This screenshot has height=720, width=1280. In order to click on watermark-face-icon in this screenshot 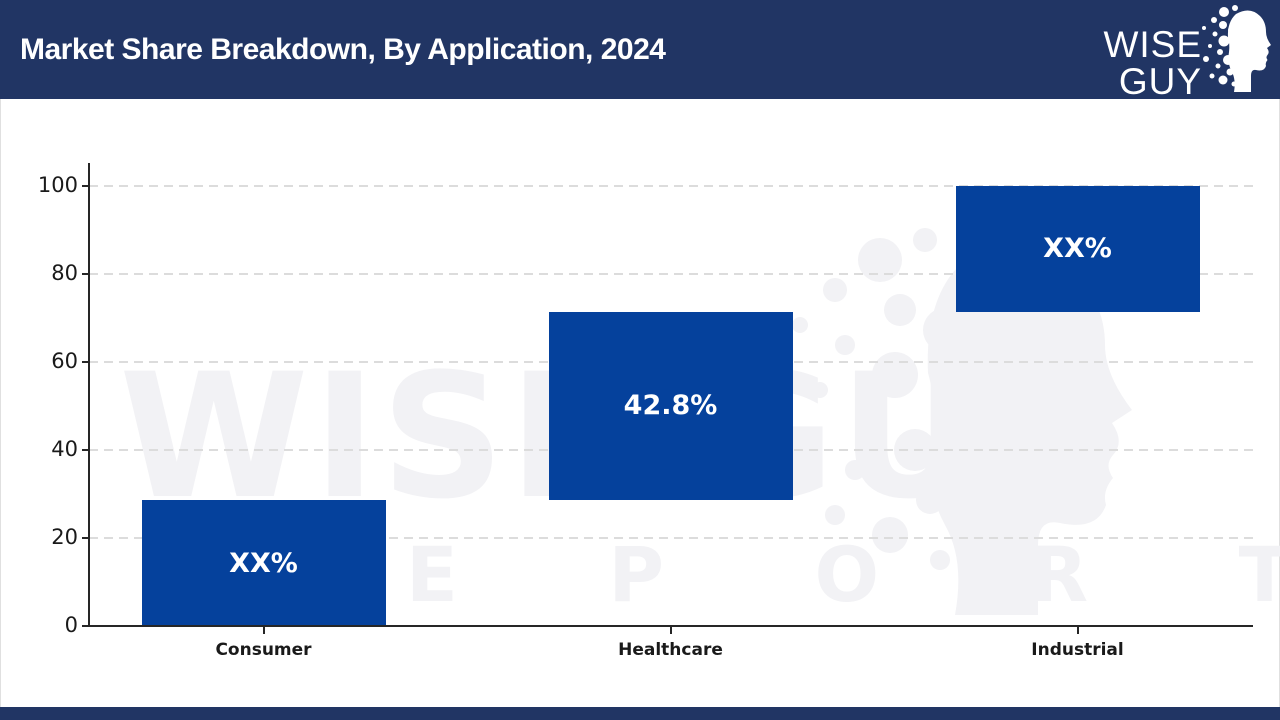, I will do `click(962, 421)`.